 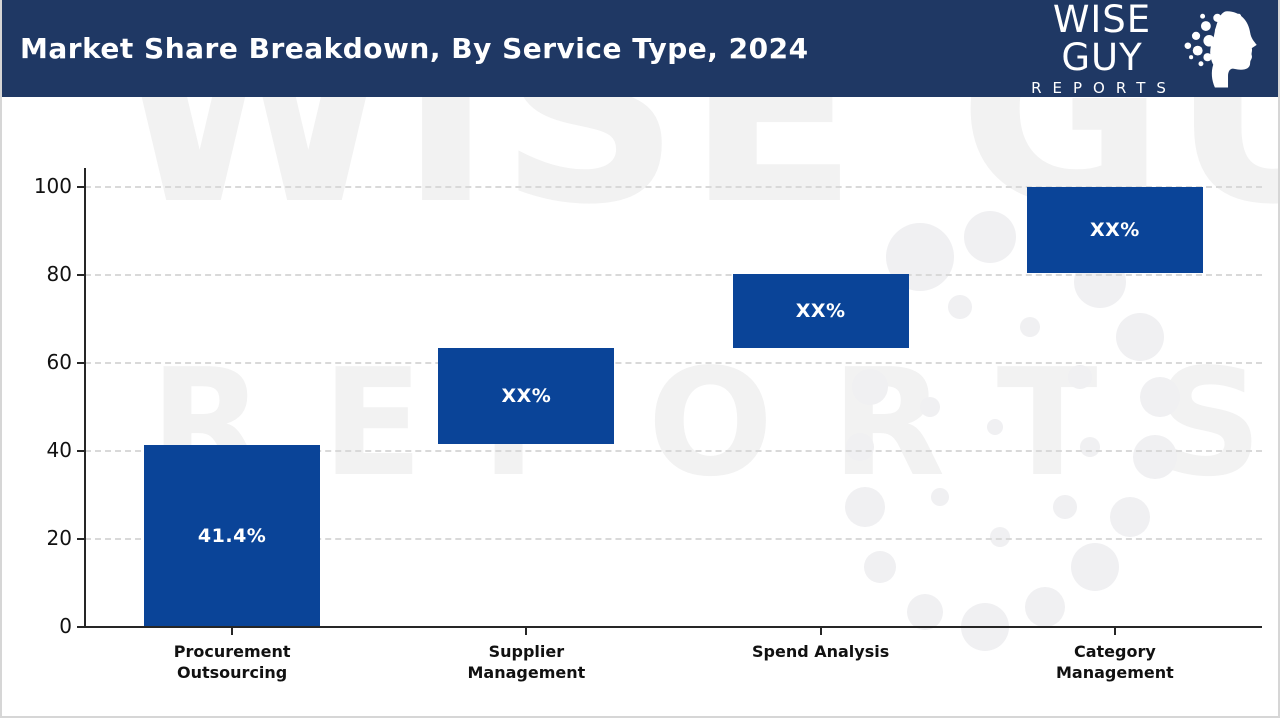 I want to click on x-axis-line, so click(x=673, y=627).